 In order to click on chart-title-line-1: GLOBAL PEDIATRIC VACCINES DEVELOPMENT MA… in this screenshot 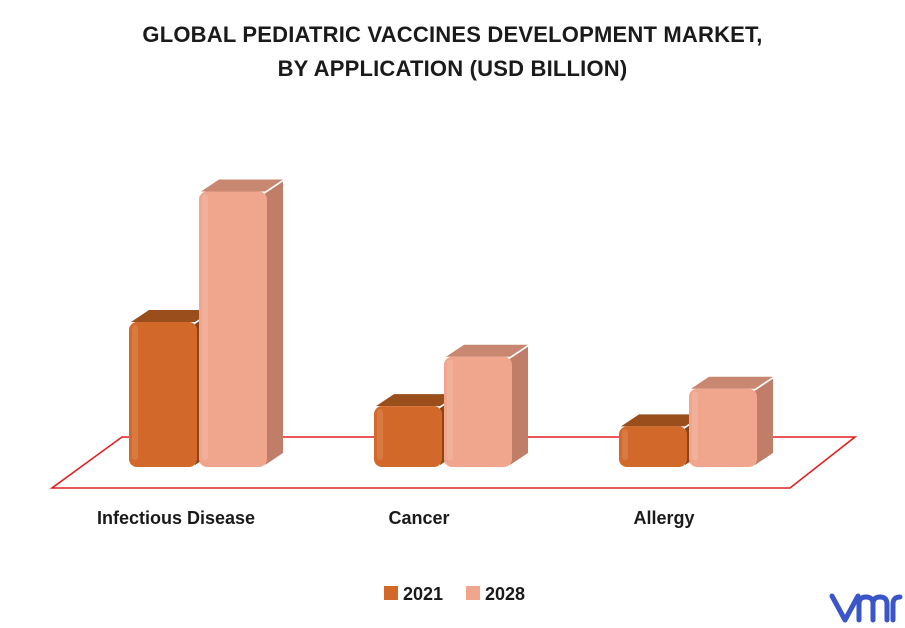, I will do `click(452, 34)`.